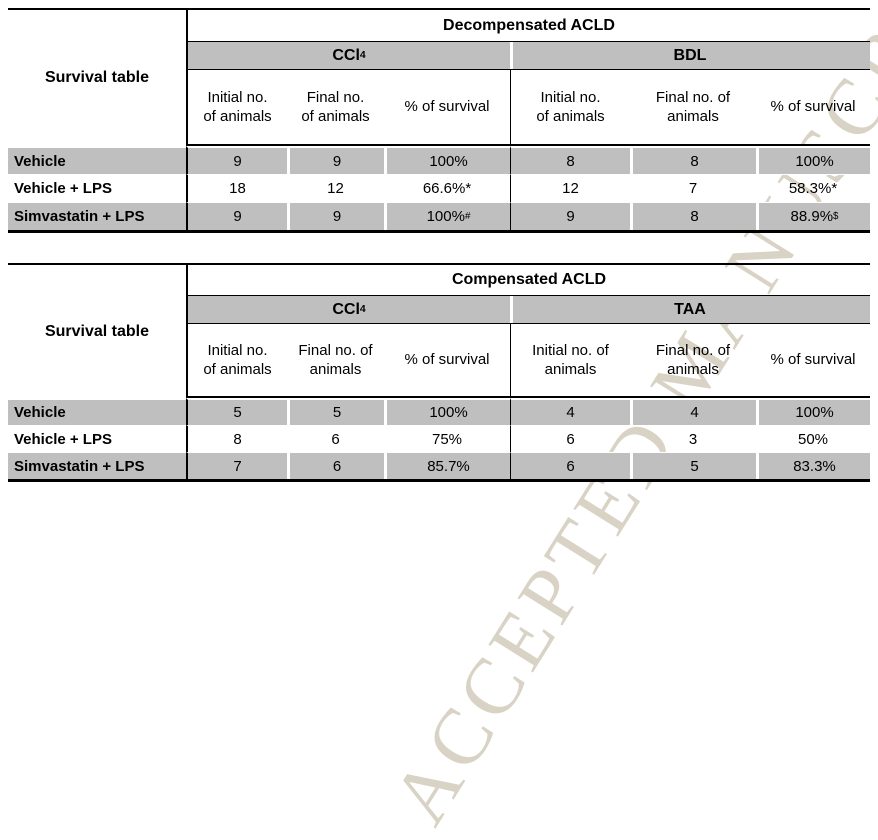  I want to click on group-label: BDL, so click(690, 55).